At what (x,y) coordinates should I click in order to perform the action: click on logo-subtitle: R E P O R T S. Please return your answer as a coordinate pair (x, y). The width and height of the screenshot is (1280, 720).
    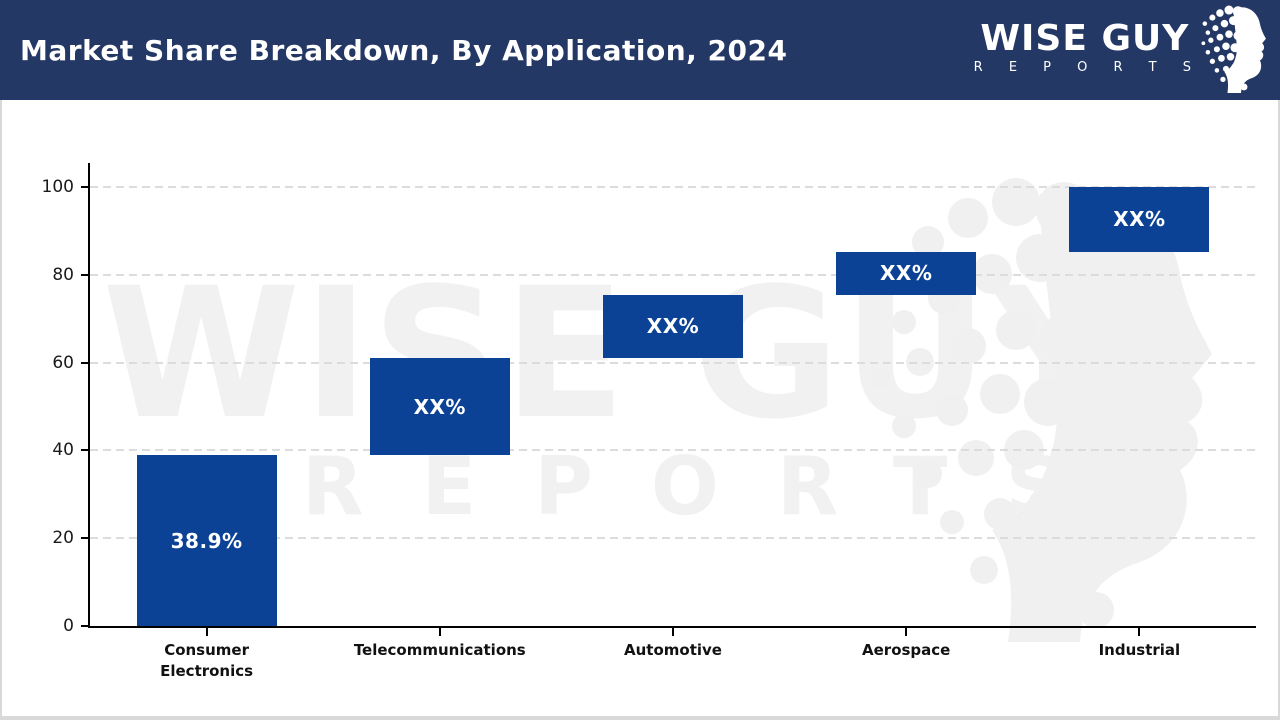
    Looking at the image, I should click on (1087, 67).